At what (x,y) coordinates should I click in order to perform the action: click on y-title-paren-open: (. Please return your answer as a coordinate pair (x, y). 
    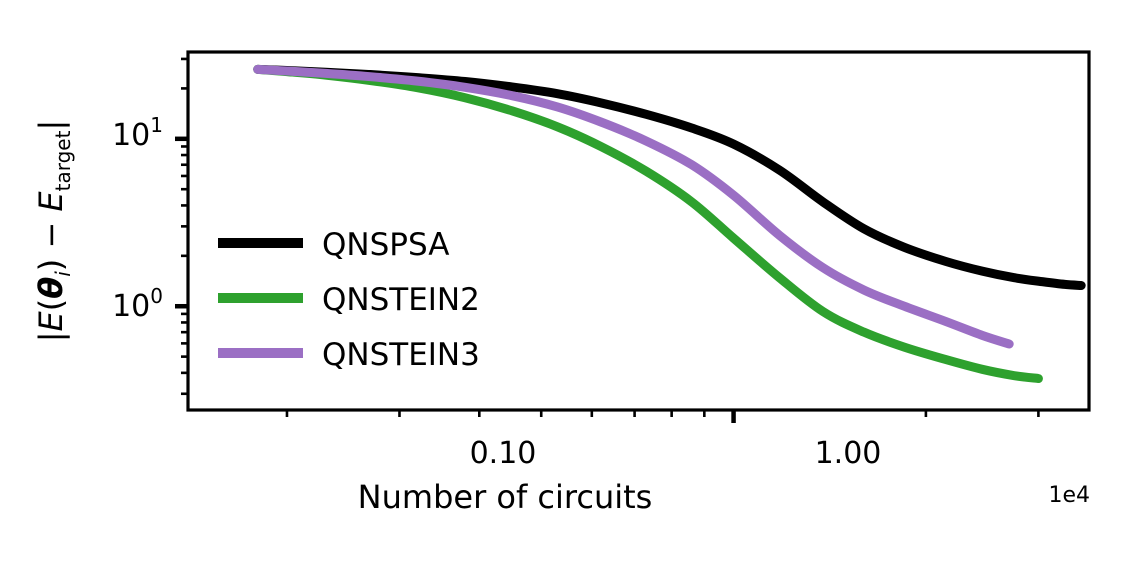
    Looking at the image, I should click on (51, 305).